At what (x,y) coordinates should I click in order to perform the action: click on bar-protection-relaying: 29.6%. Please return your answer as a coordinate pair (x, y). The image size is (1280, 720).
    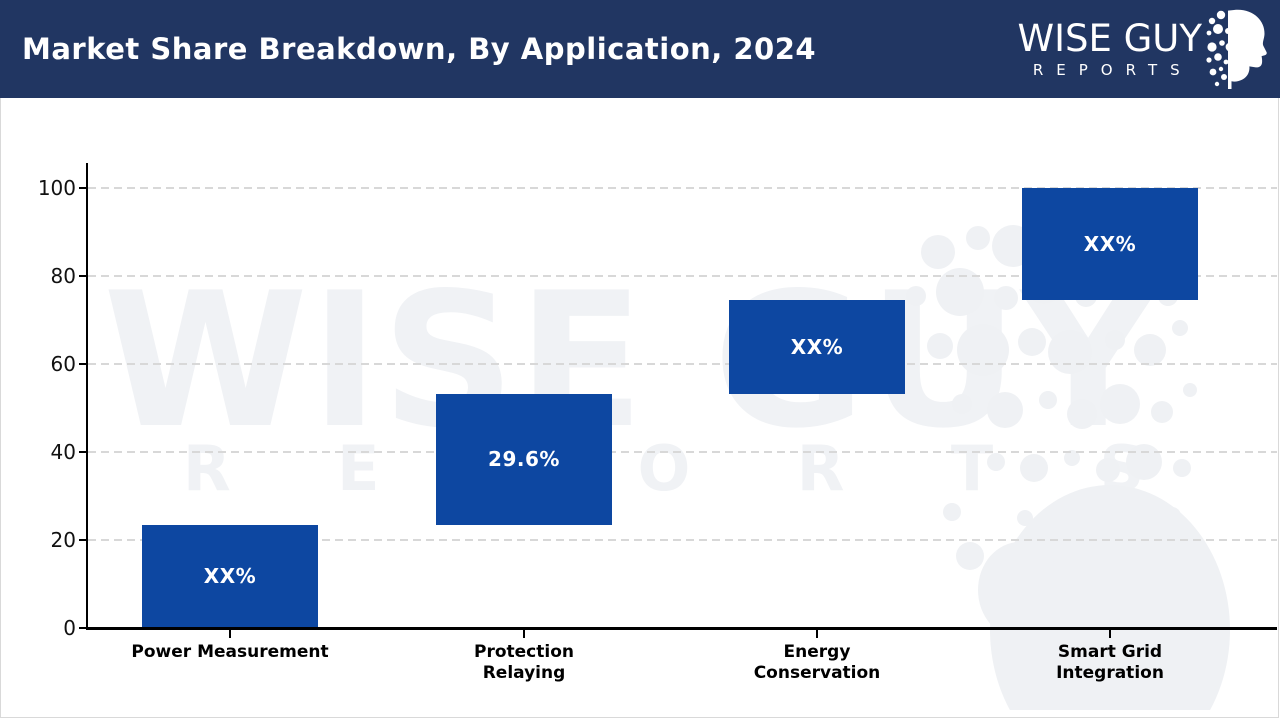
    Looking at the image, I should click on (524, 459).